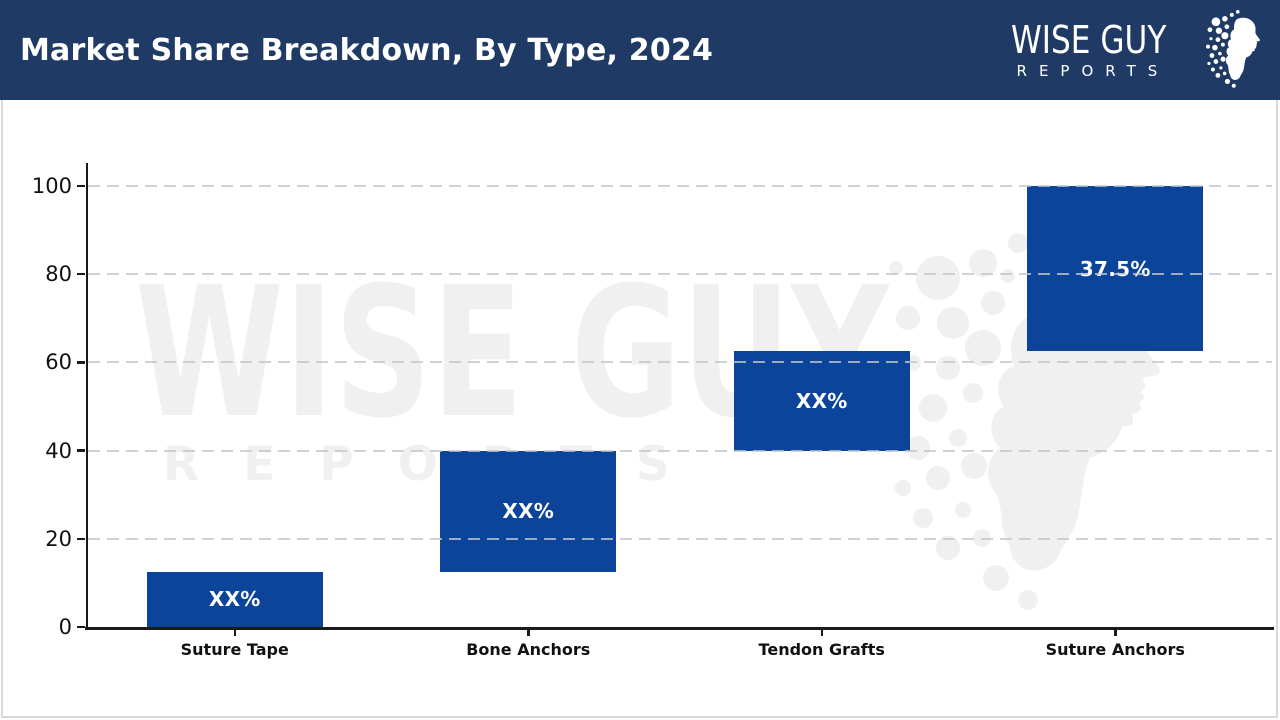 The height and width of the screenshot is (720, 1280). I want to click on chart-title: Market Share Breakdown, By Type, 2024, so click(367, 50).